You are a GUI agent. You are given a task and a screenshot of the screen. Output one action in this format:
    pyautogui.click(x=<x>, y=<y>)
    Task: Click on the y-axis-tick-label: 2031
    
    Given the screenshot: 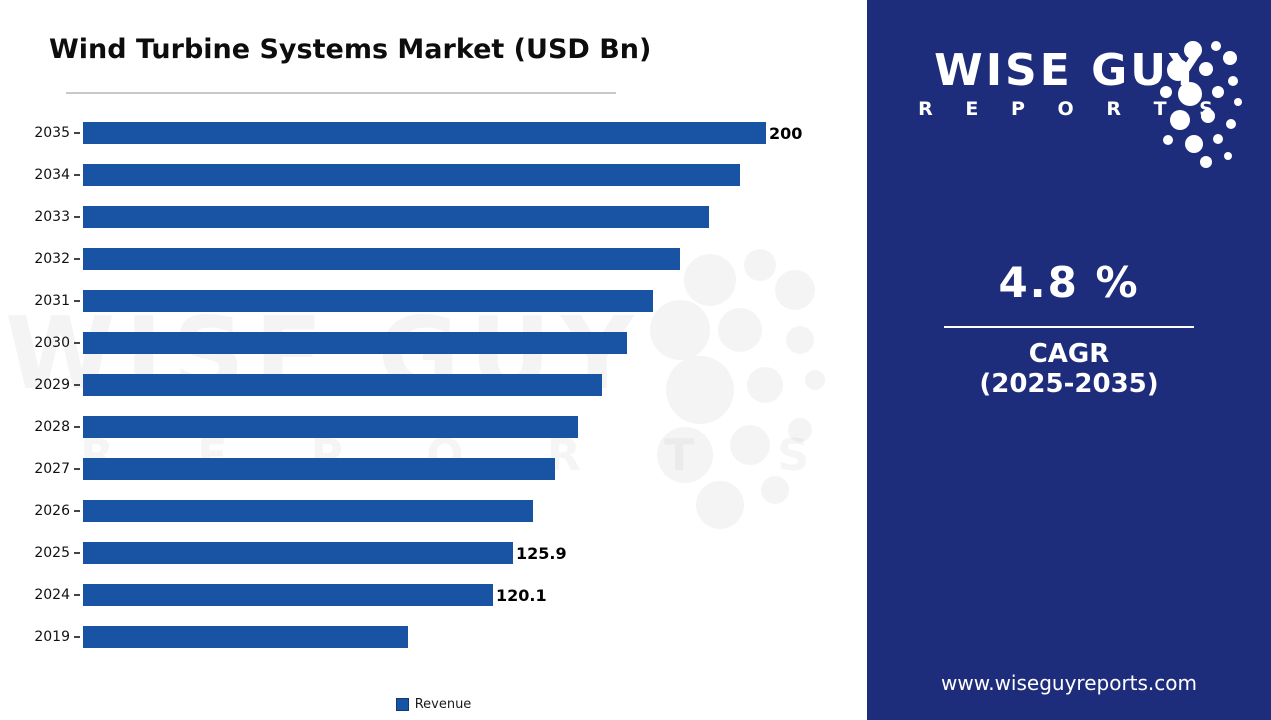 What is the action you would take?
    pyautogui.click(x=52, y=301)
    